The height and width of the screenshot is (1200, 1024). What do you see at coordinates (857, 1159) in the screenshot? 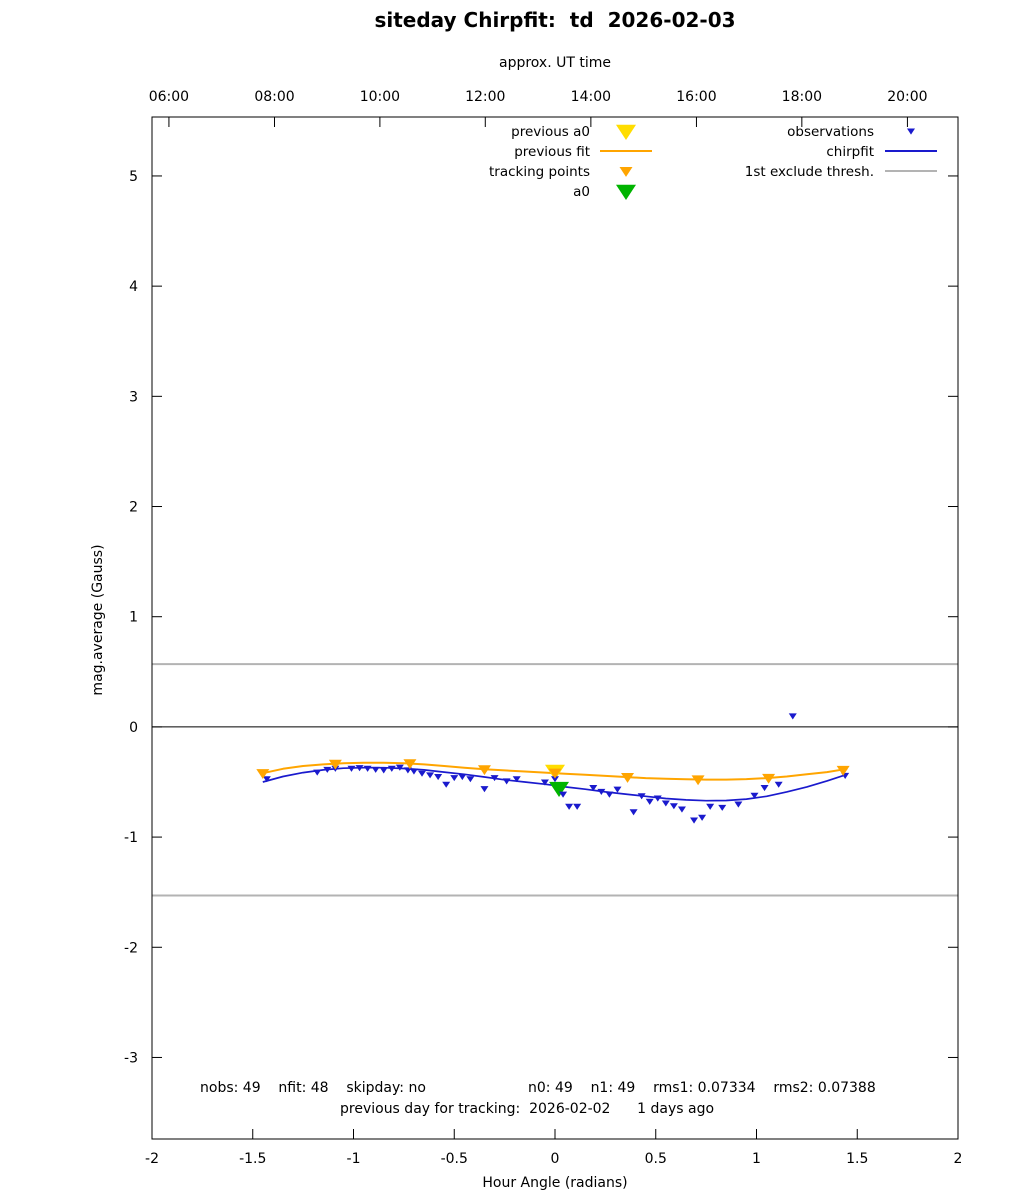
I see `svg-text: 1.5` at bounding box center [857, 1159].